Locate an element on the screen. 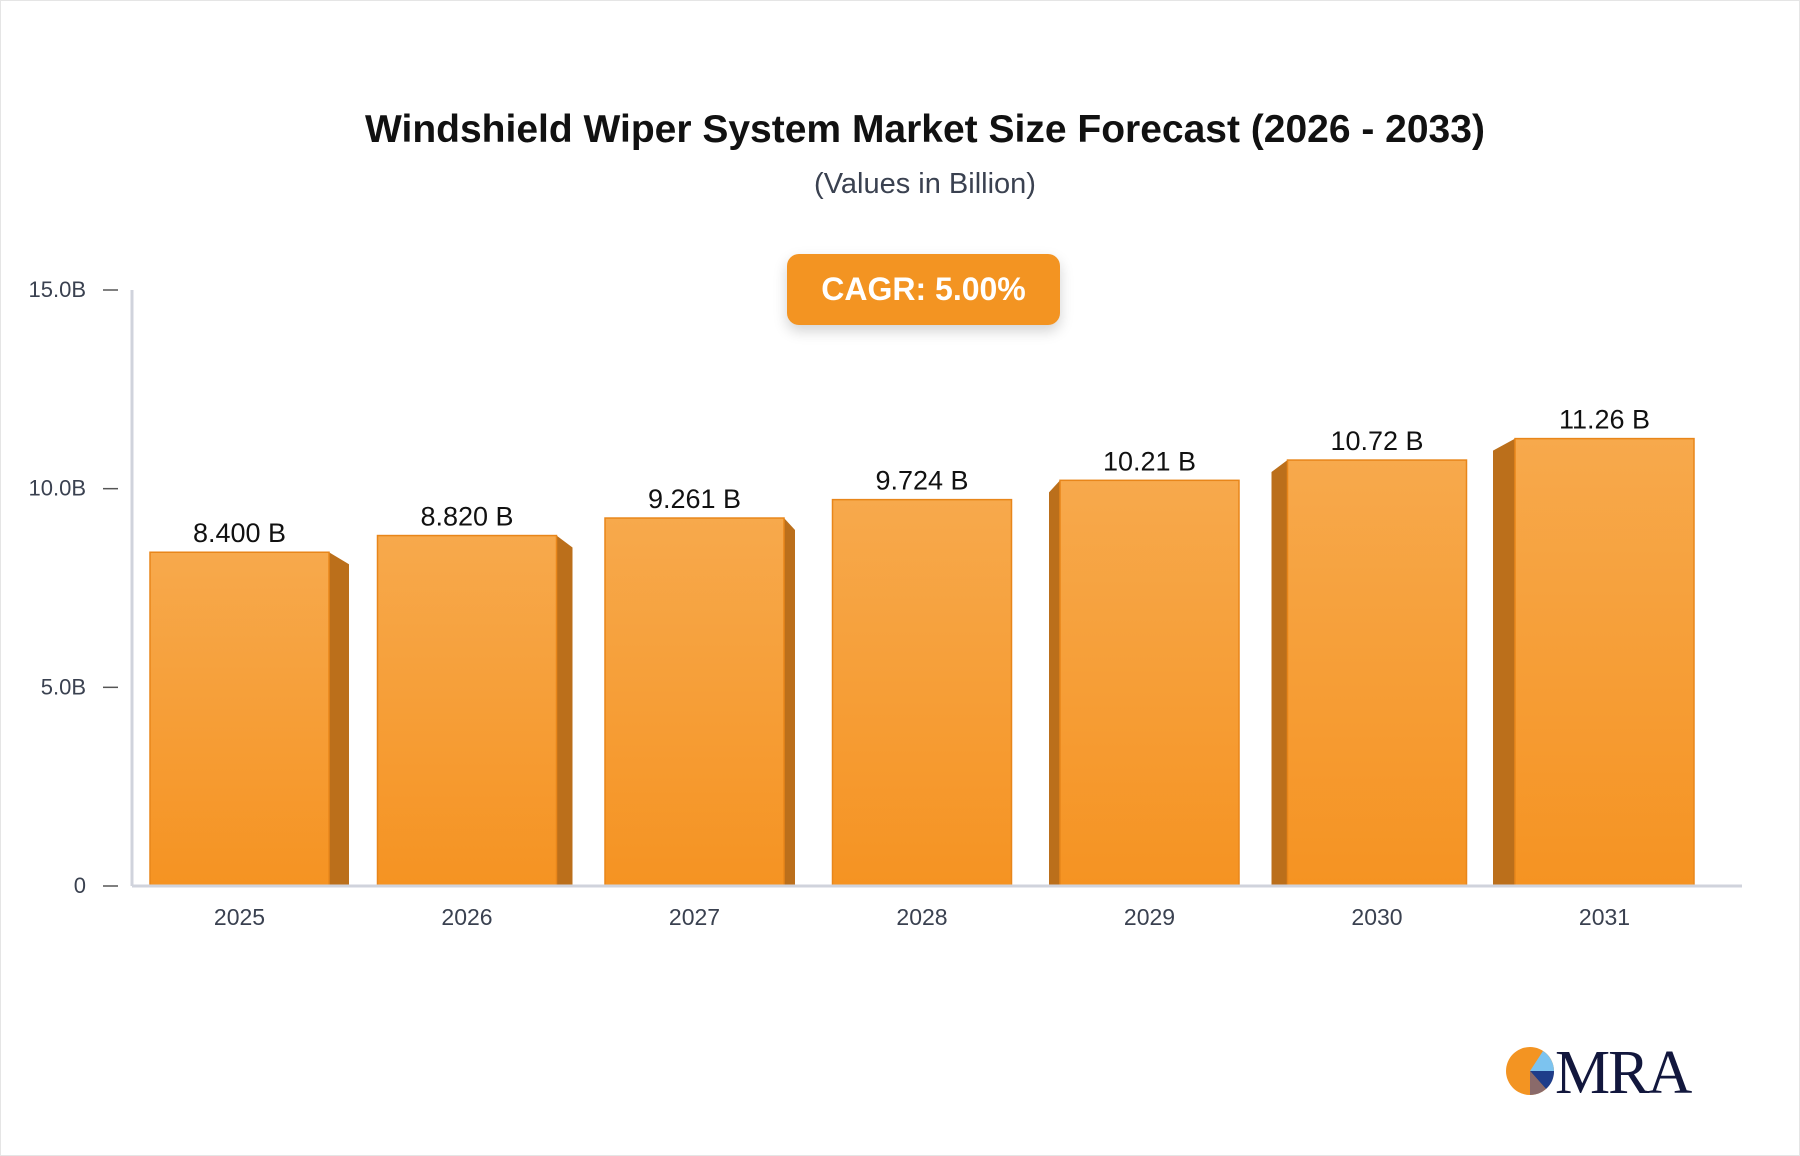 Image resolution: width=1800 pixels, height=1156 pixels. x-tick-label: 2030 is located at coordinates (1376, 917).